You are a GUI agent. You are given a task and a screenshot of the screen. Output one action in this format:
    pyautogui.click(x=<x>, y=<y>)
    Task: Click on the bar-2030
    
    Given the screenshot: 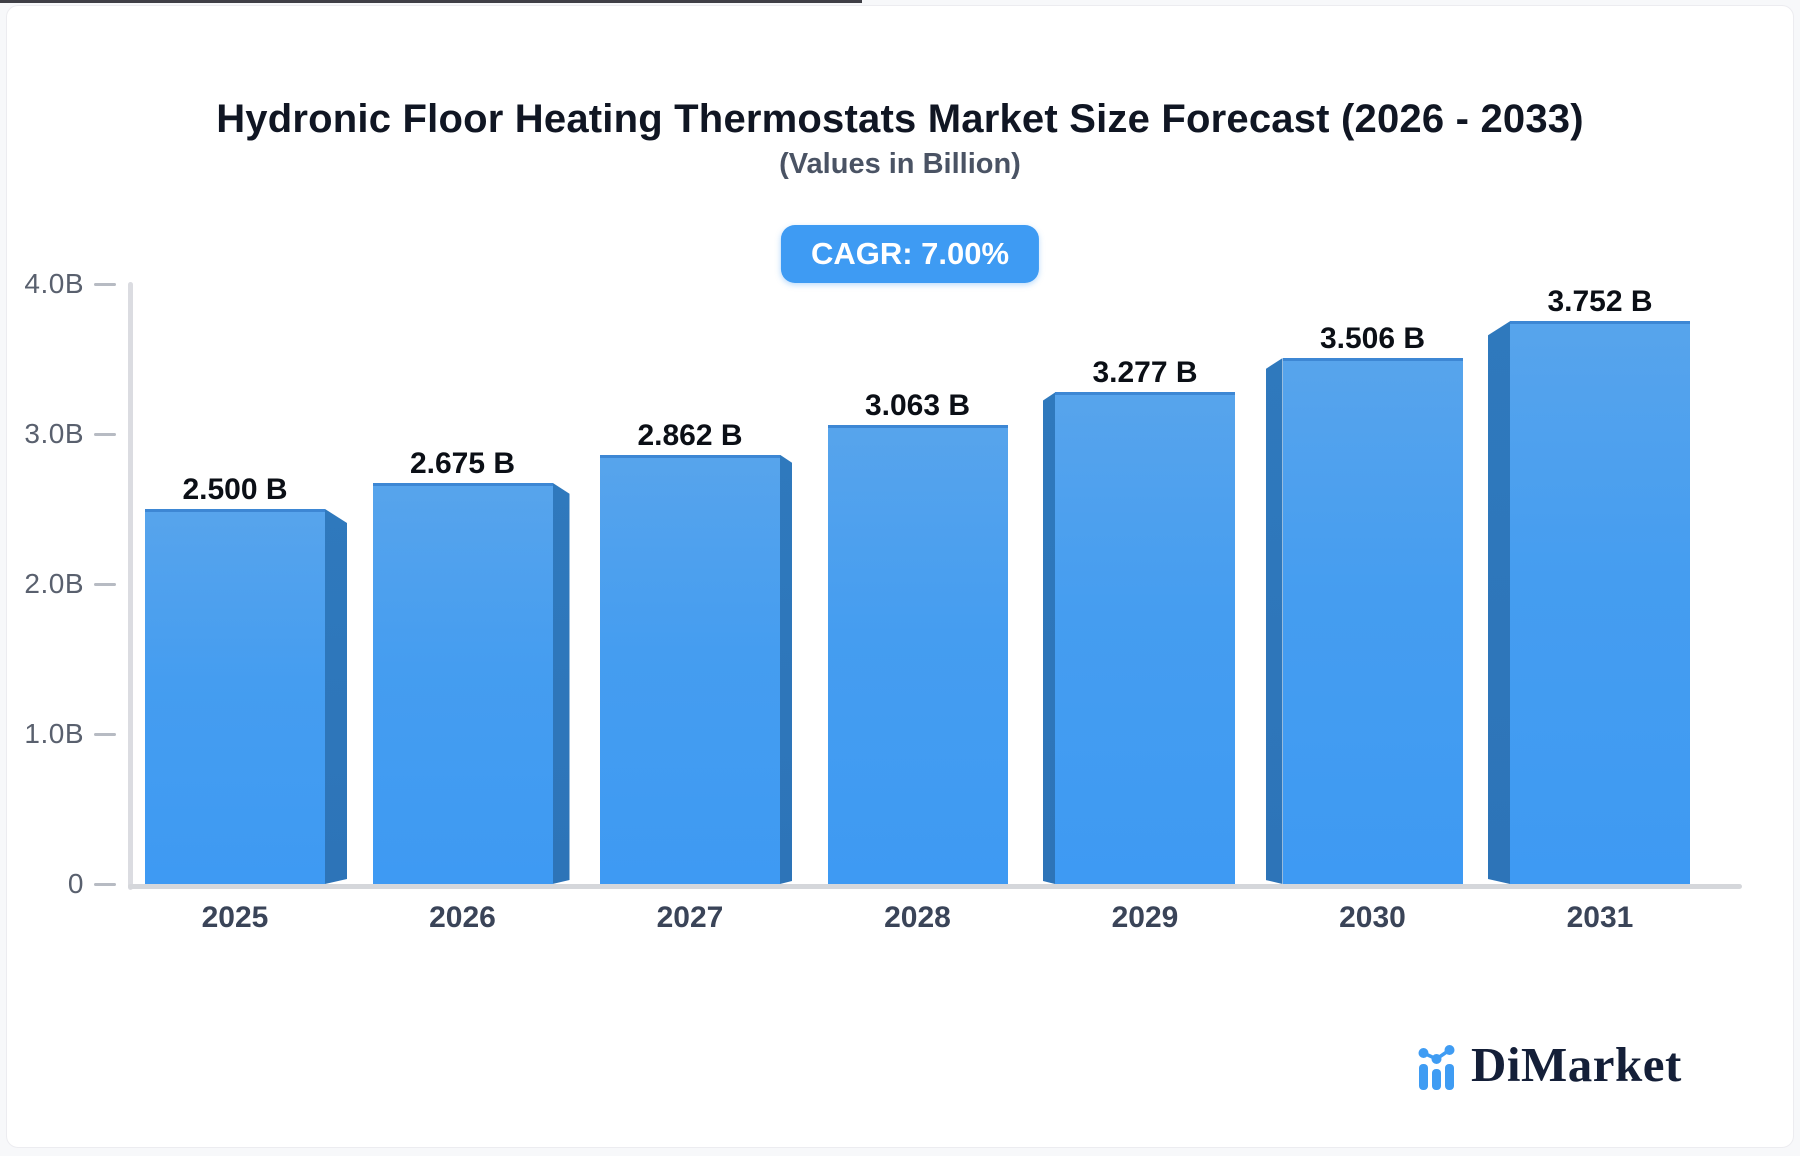 What is the action you would take?
    pyautogui.click(x=1372, y=621)
    